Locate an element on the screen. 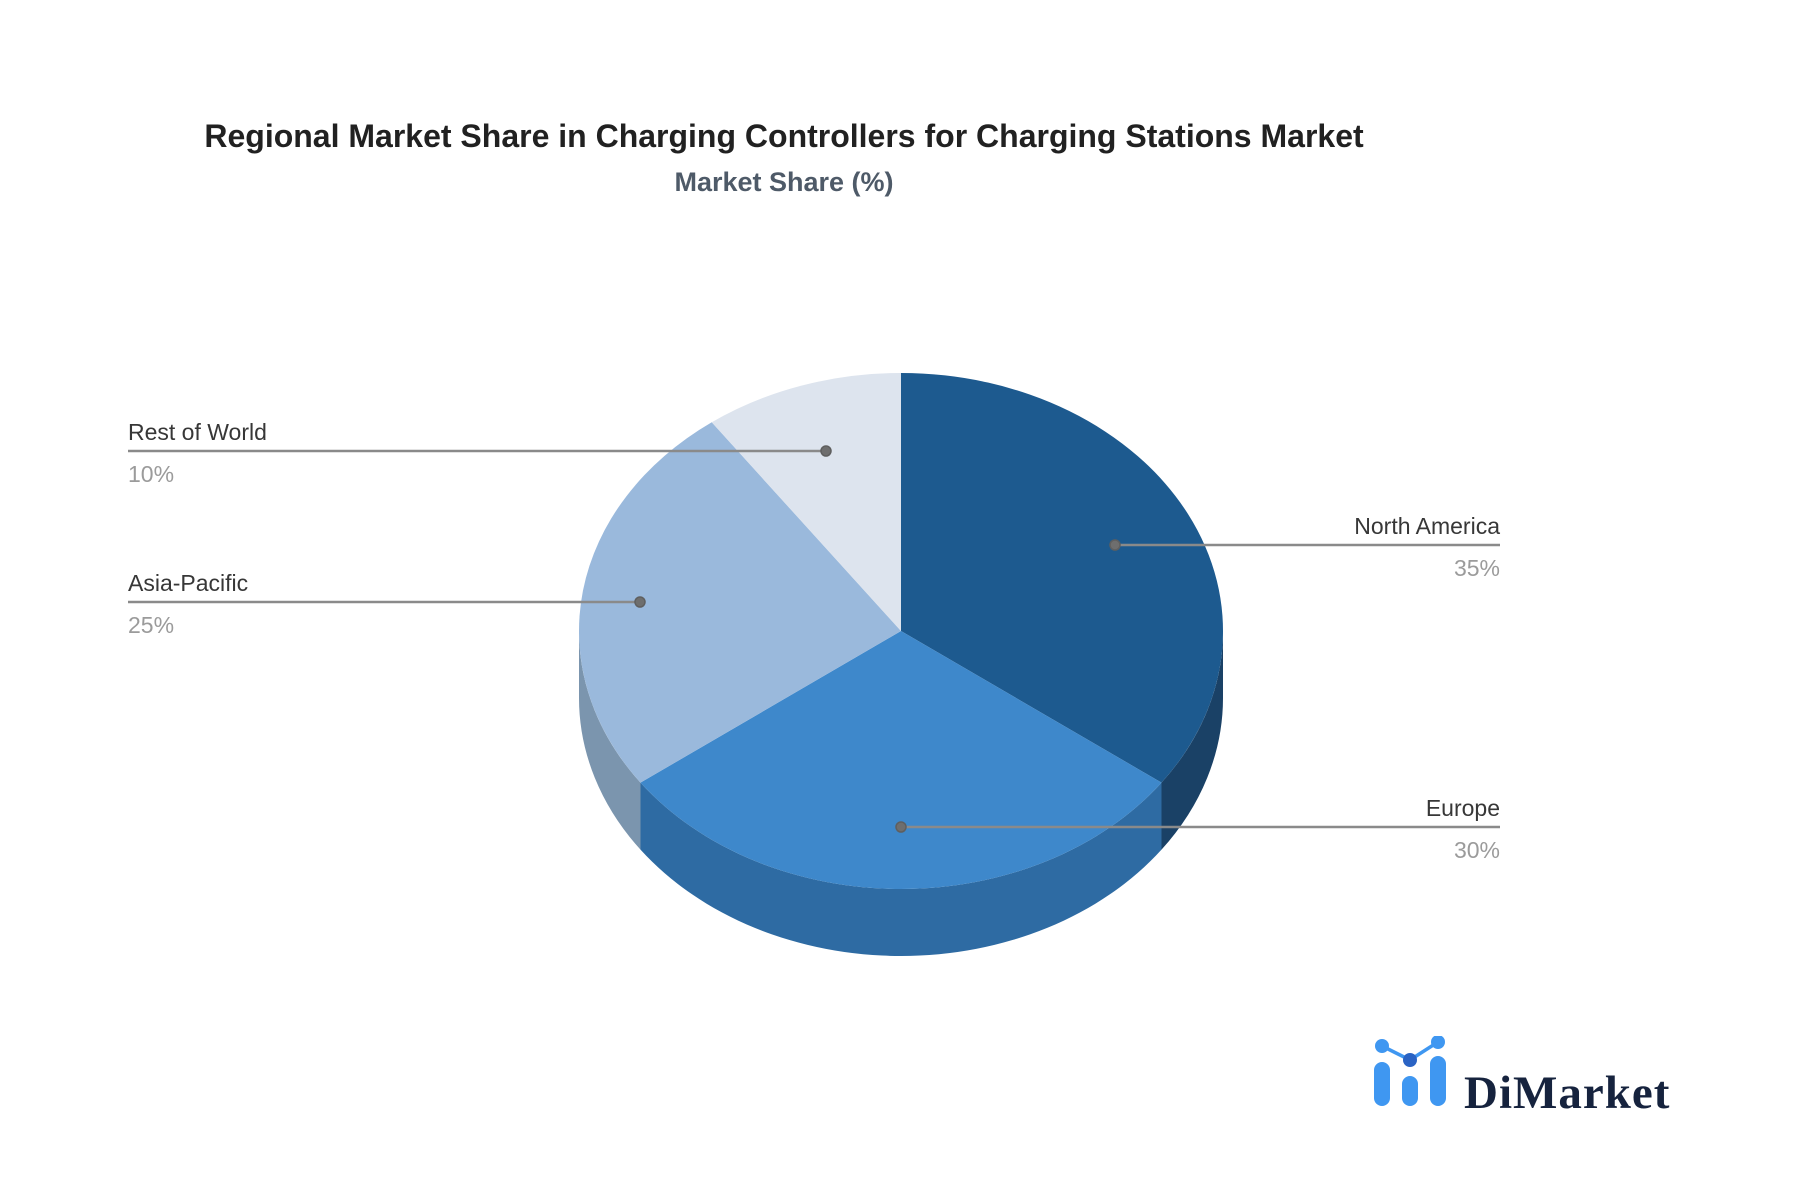  pie-slice-rest-of-world is located at coordinates (806, 502).